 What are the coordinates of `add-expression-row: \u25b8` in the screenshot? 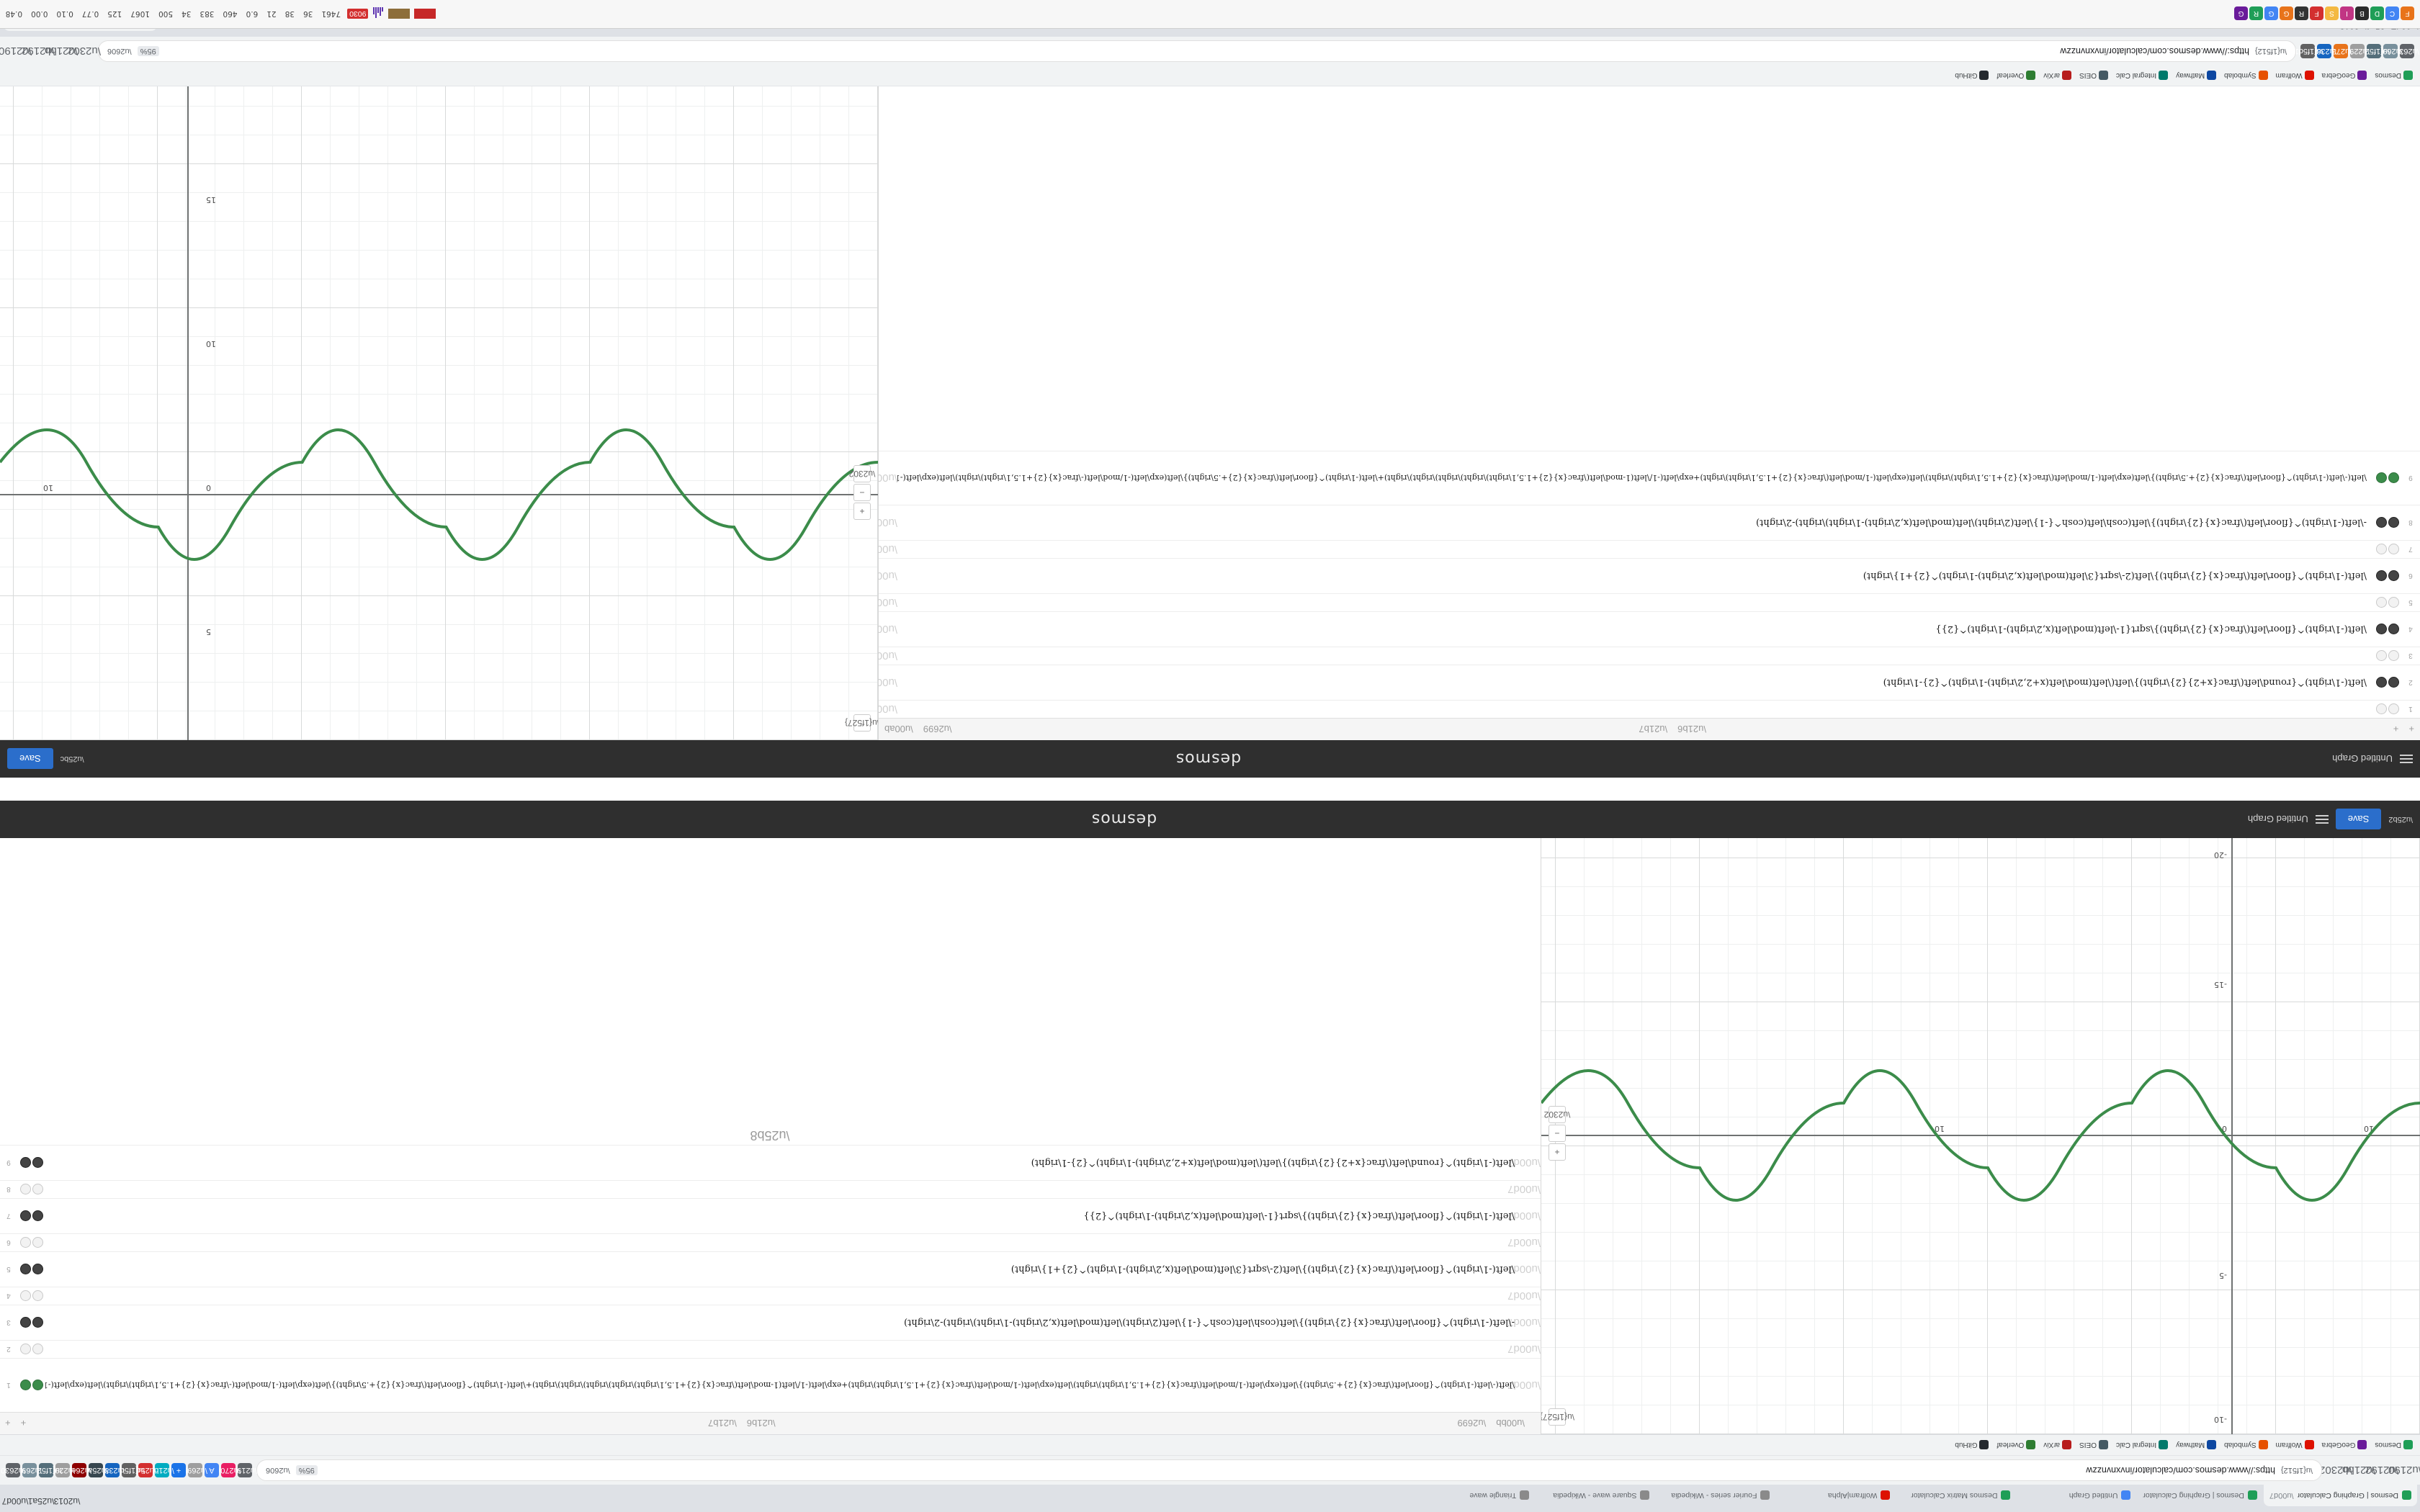 It's located at (770, 1135).